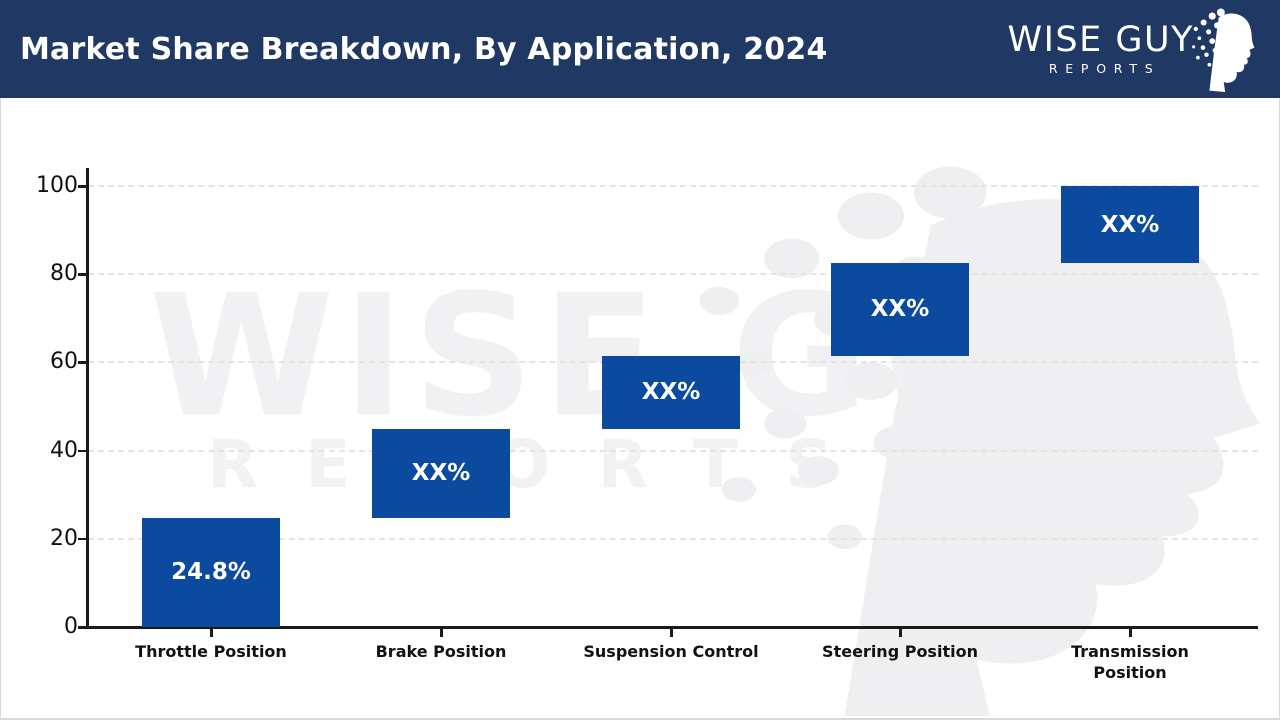  Describe the element at coordinates (900, 651) in the screenshot. I see `x-category-label: Steering Position` at that location.